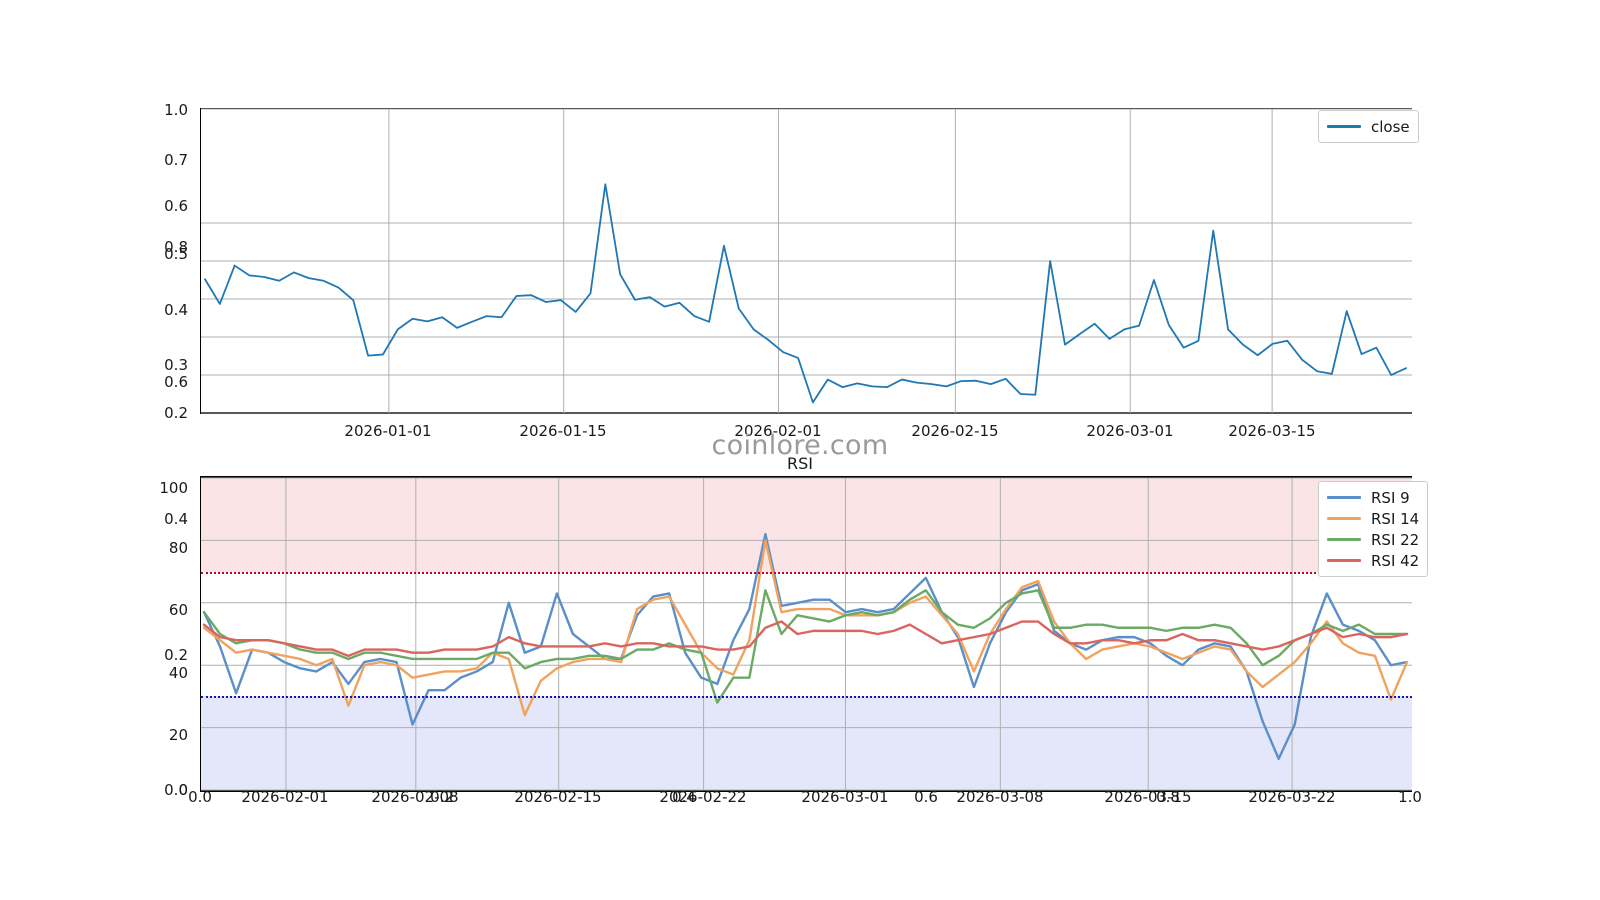 The image size is (1600, 900). What do you see at coordinates (176, 206) in the screenshot?
I see `price-ytick-2: 0.6` at bounding box center [176, 206].